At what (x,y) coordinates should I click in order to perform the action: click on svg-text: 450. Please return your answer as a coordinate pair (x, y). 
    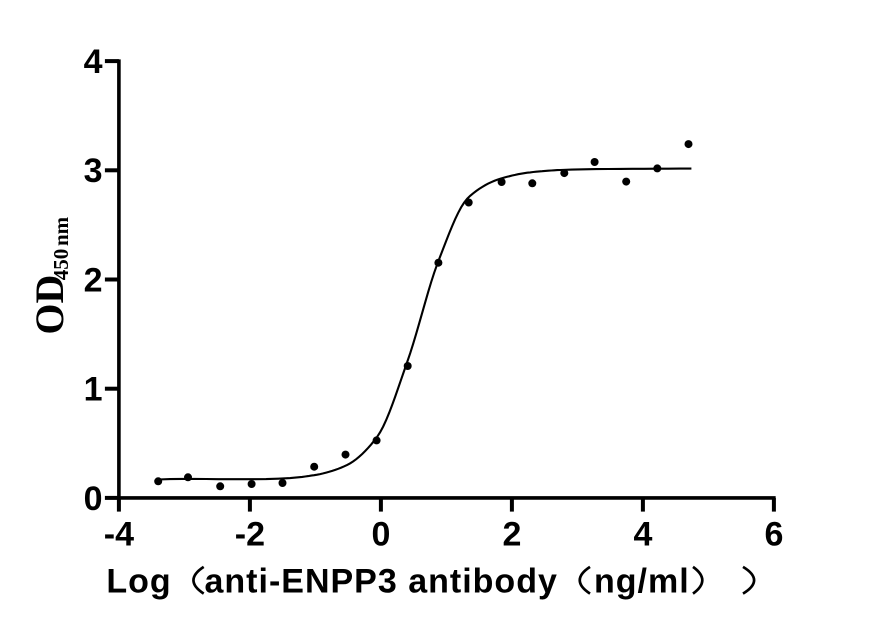
    Looking at the image, I should click on (61, 265).